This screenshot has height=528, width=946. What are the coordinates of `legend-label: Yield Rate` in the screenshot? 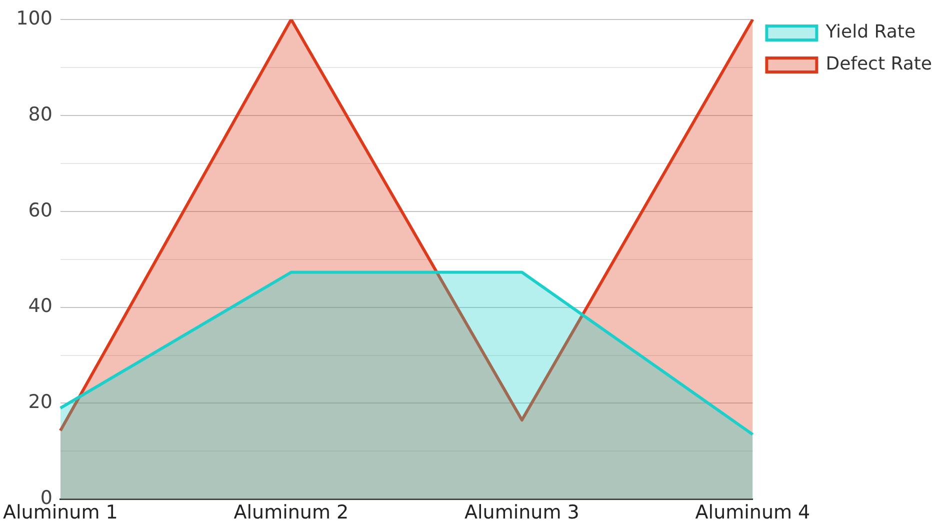 It's located at (870, 32).